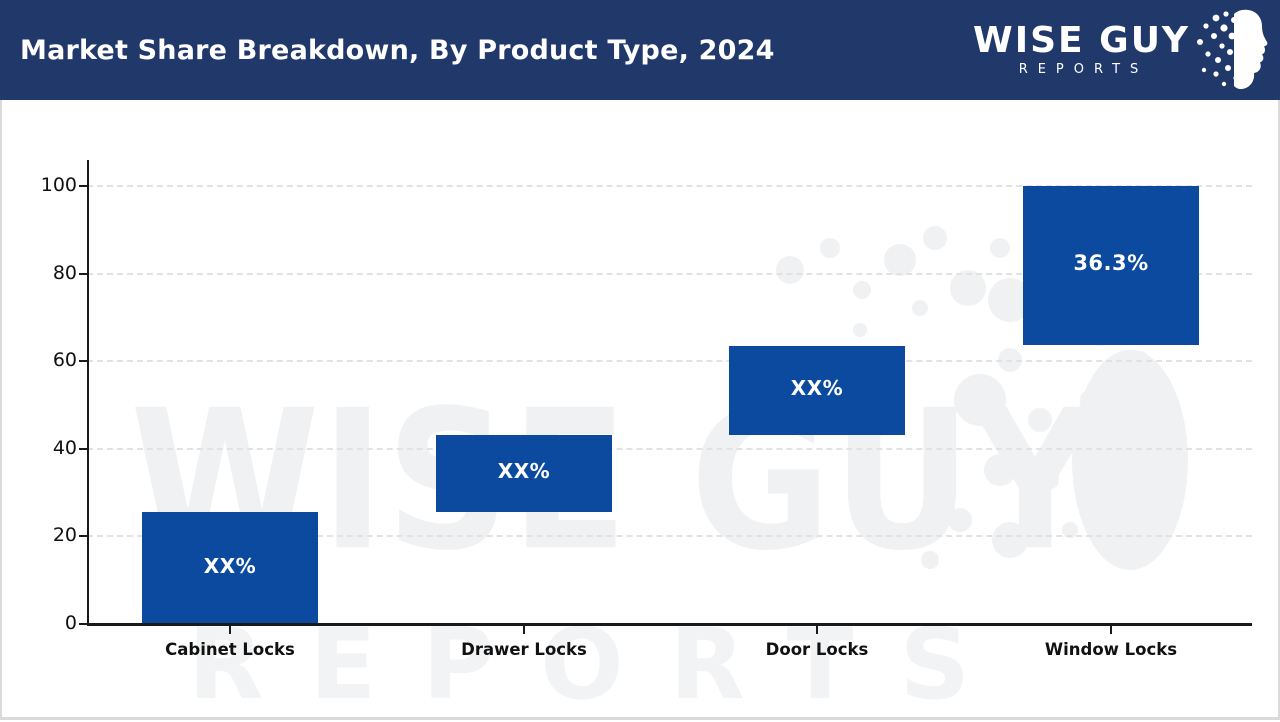 Image resolution: width=1280 pixels, height=722 pixels. What do you see at coordinates (669, 624) in the screenshot?
I see `x-axis-line` at bounding box center [669, 624].